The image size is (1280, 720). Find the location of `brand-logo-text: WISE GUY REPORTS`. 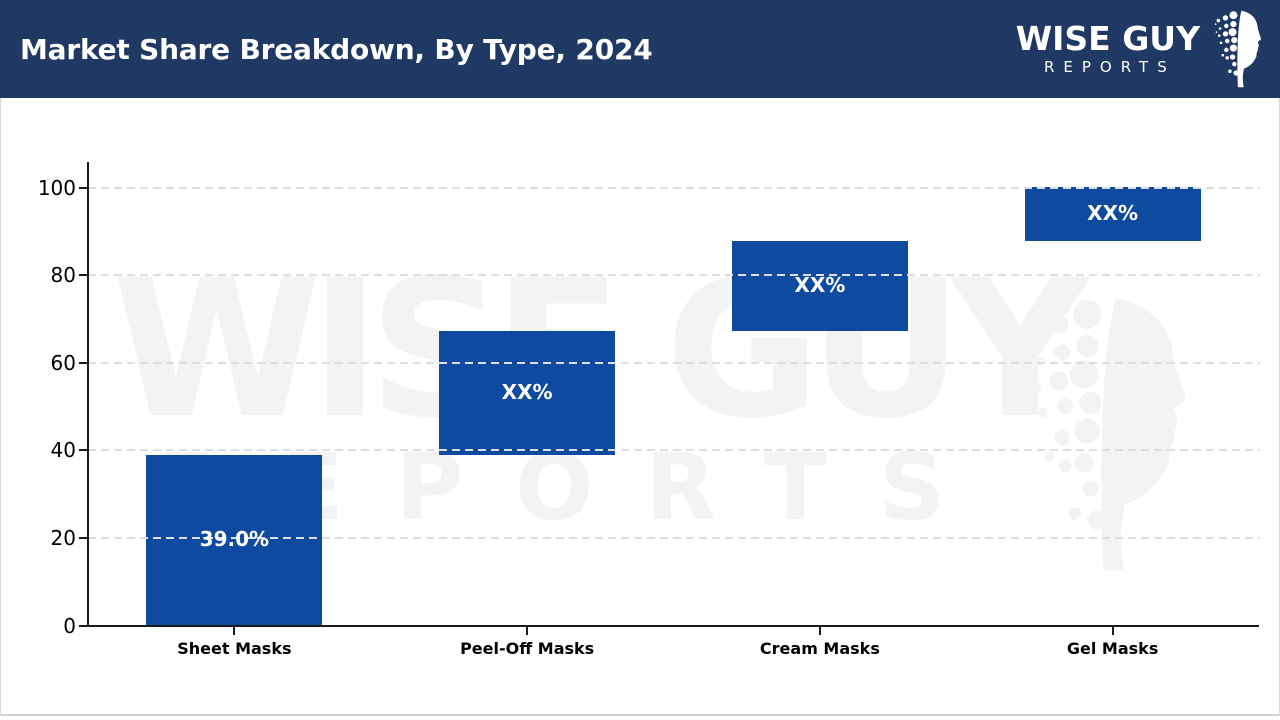

brand-logo-text: WISE GUY REPORTS is located at coordinates (1107, 47).